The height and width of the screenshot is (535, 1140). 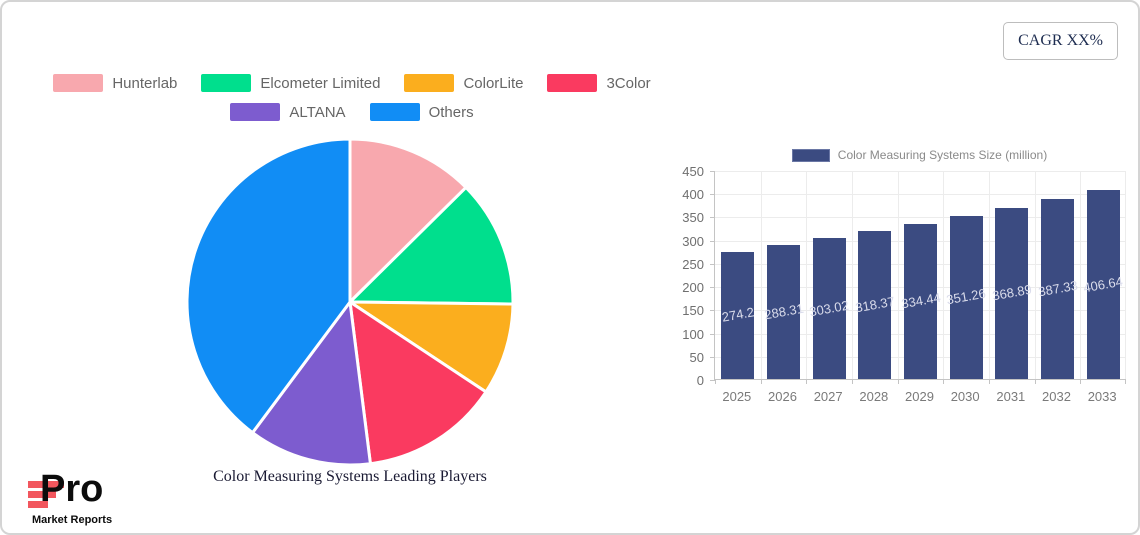 What do you see at coordinates (1060, 41) in the screenshot?
I see `cagr-badge: CAGR XX%` at bounding box center [1060, 41].